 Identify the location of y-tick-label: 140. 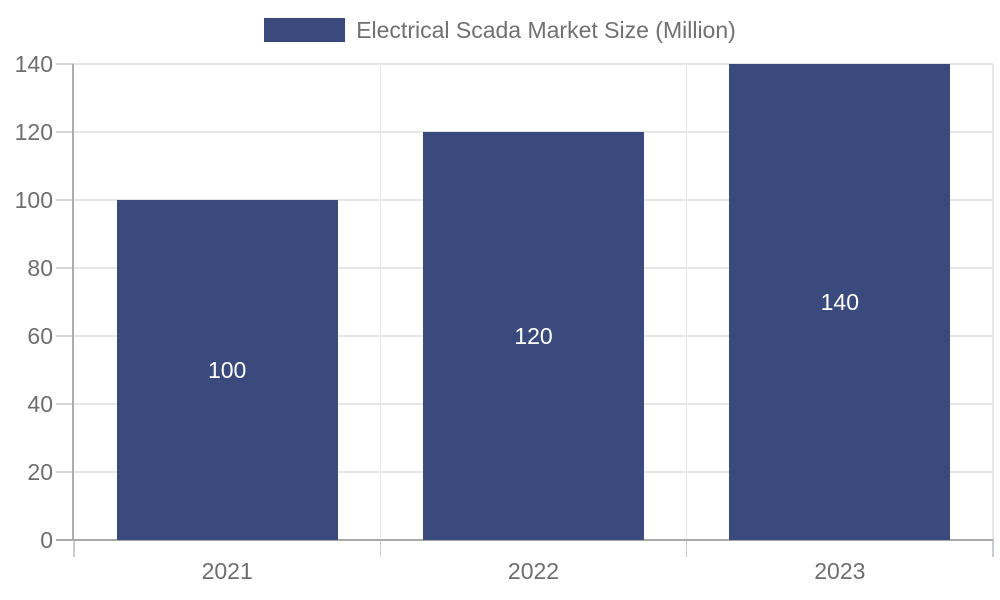
(33, 64).